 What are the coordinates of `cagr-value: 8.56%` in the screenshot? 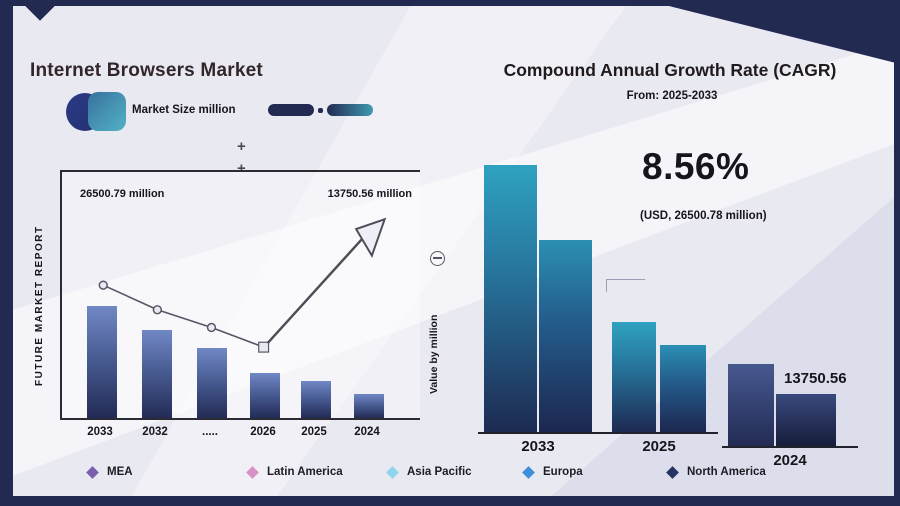 It's located at (696, 166).